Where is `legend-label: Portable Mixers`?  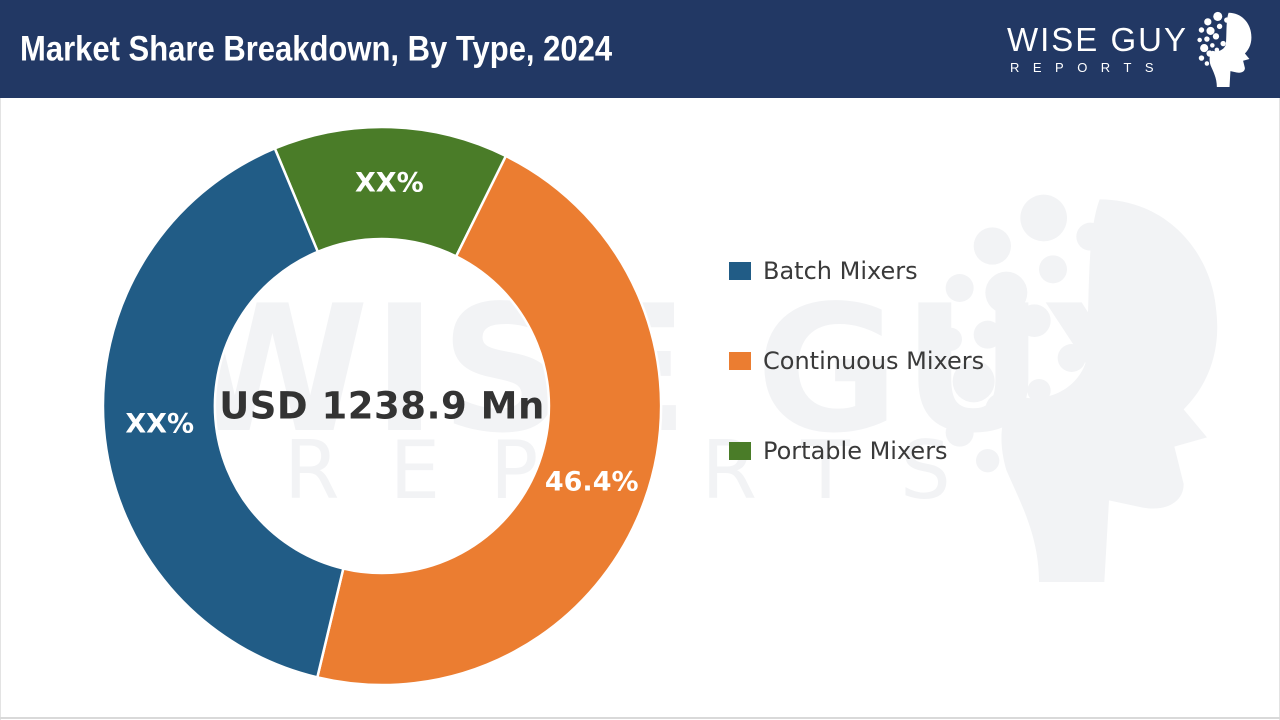 legend-label: Portable Mixers is located at coordinates (855, 451).